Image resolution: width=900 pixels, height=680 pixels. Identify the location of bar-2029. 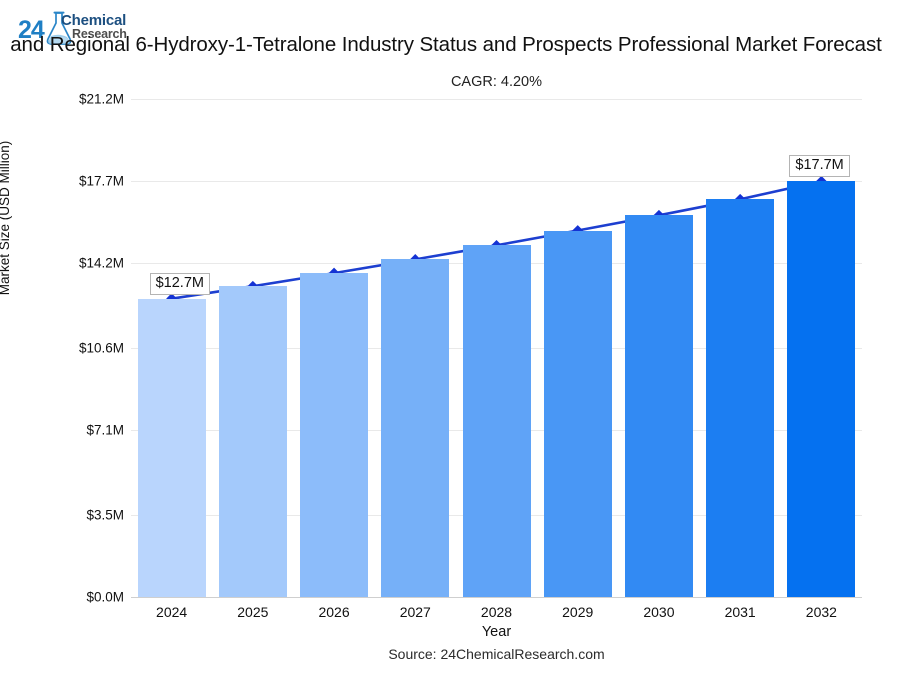
(577, 413).